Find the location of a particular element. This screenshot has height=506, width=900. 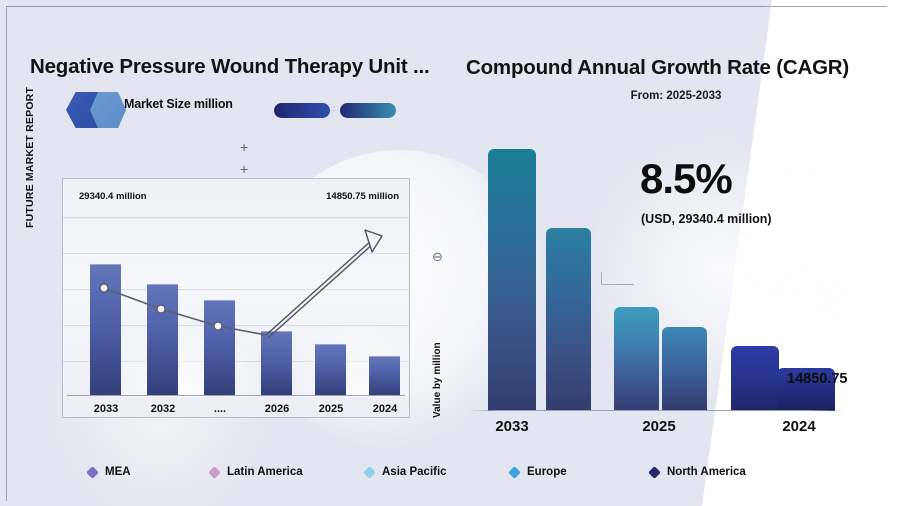

bar-ellipsis is located at coordinates (219, 347).